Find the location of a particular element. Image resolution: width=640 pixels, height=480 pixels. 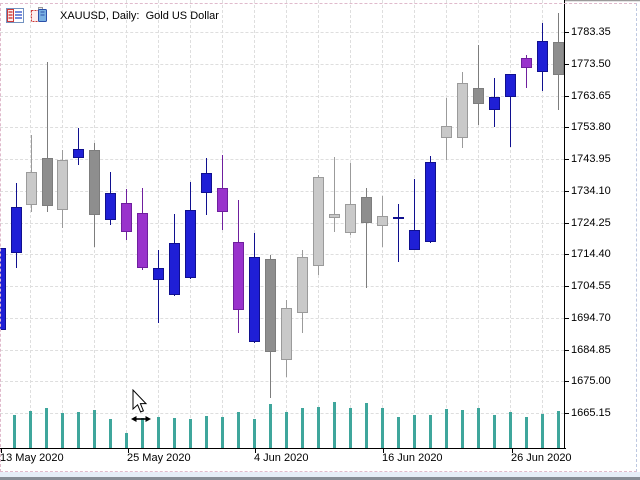

price-label: 1734.10 is located at coordinates (591, 190).